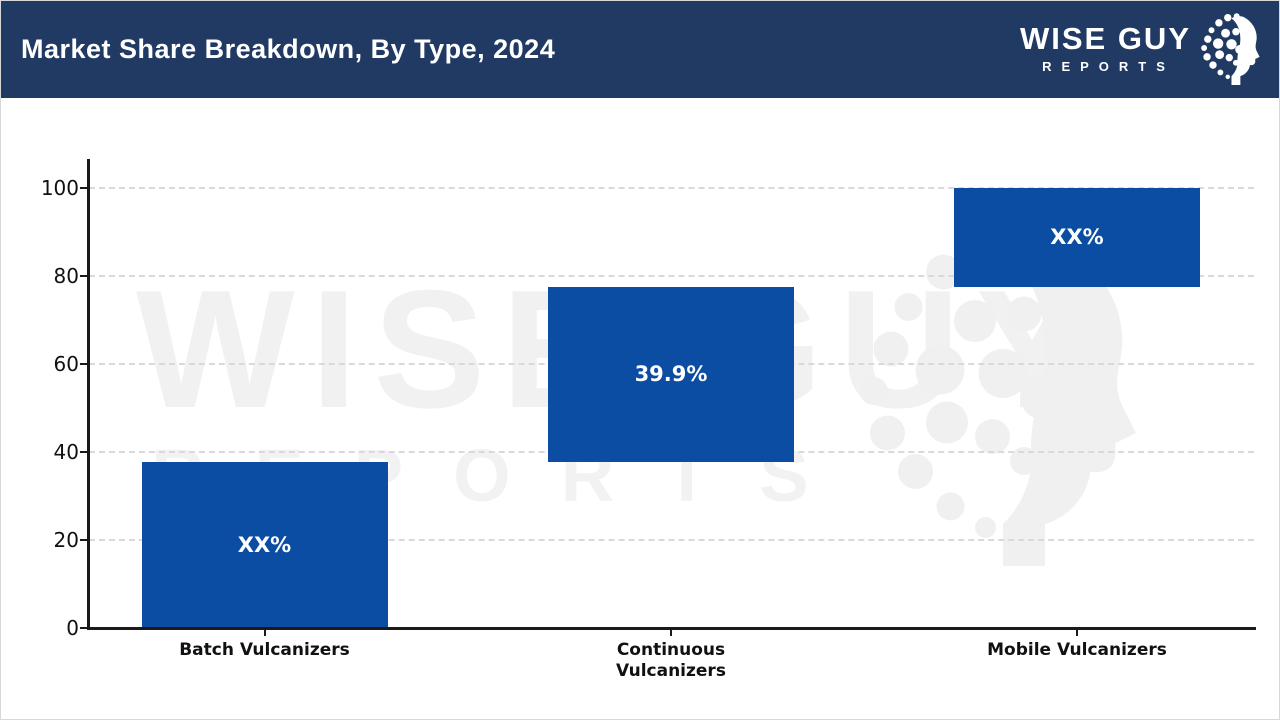 The image size is (1280, 720). What do you see at coordinates (671, 660) in the screenshot?
I see `x-category-label-1: Continuous Vulcanizers` at bounding box center [671, 660].